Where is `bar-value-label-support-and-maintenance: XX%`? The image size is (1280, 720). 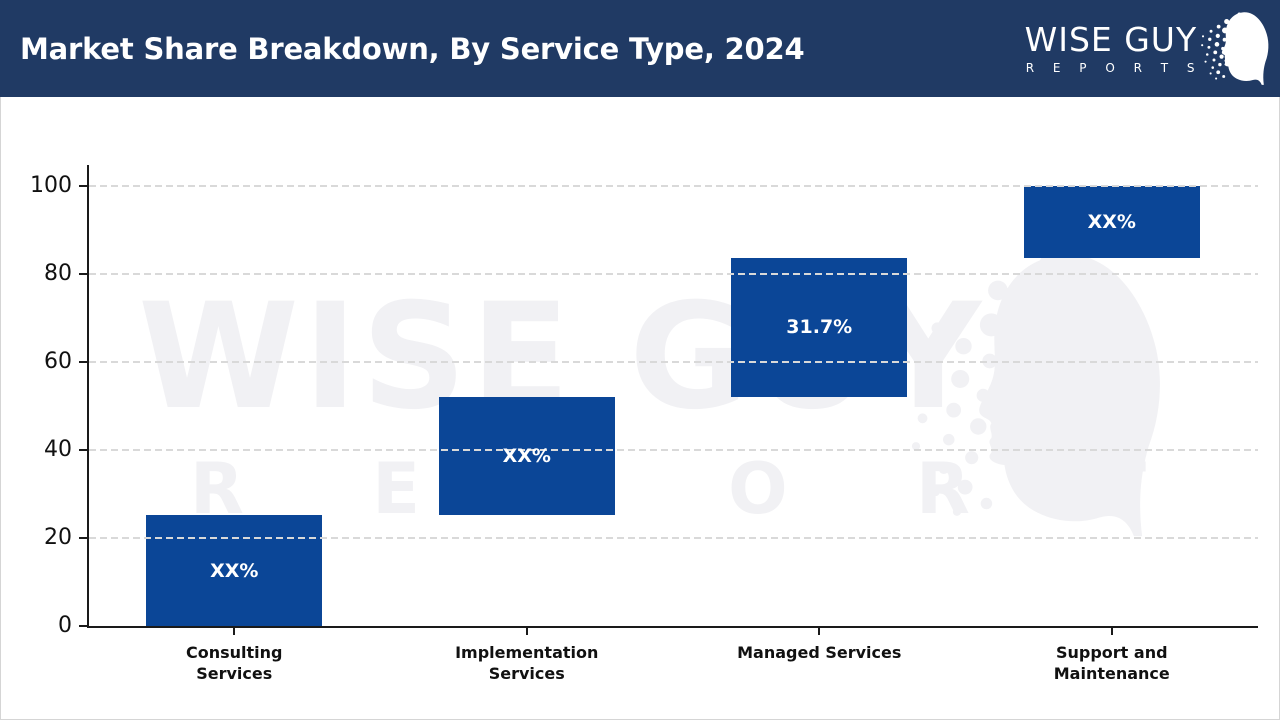 bar-value-label-support-and-maintenance: XX% is located at coordinates (1111, 221).